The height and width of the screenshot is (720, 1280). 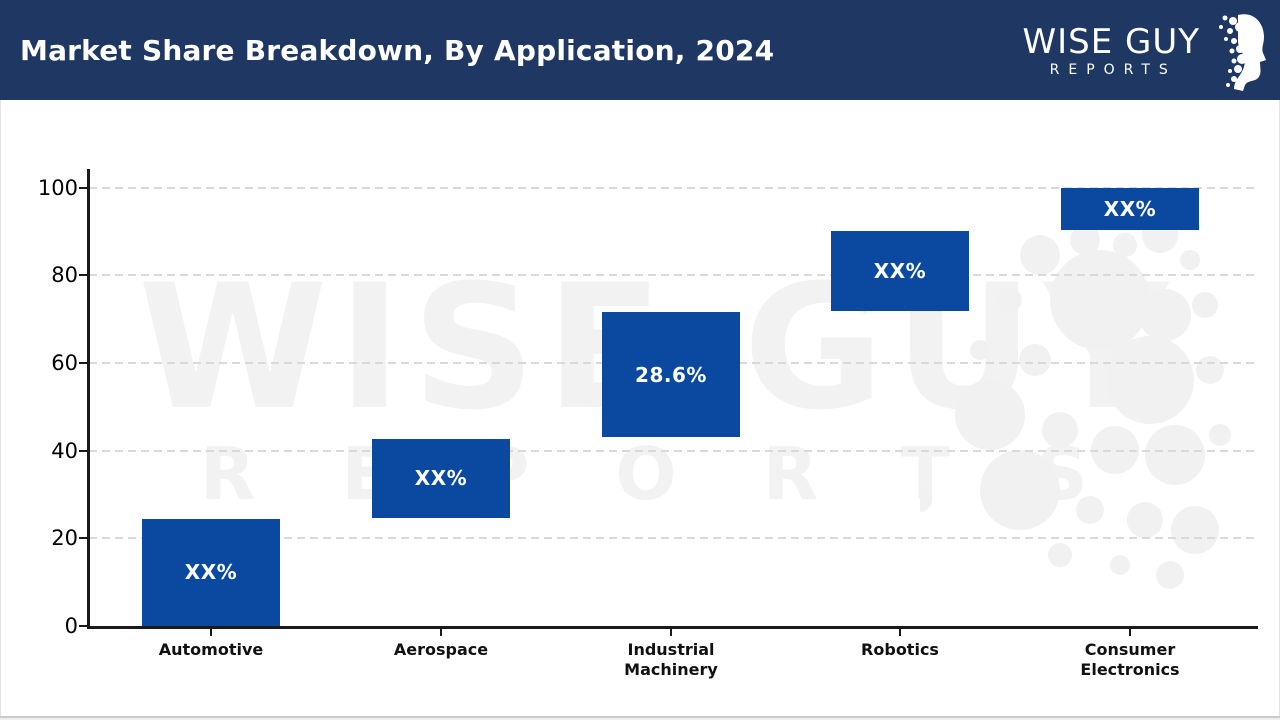 What do you see at coordinates (673, 538) in the screenshot?
I see `gridline-y20` at bounding box center [673, 538].